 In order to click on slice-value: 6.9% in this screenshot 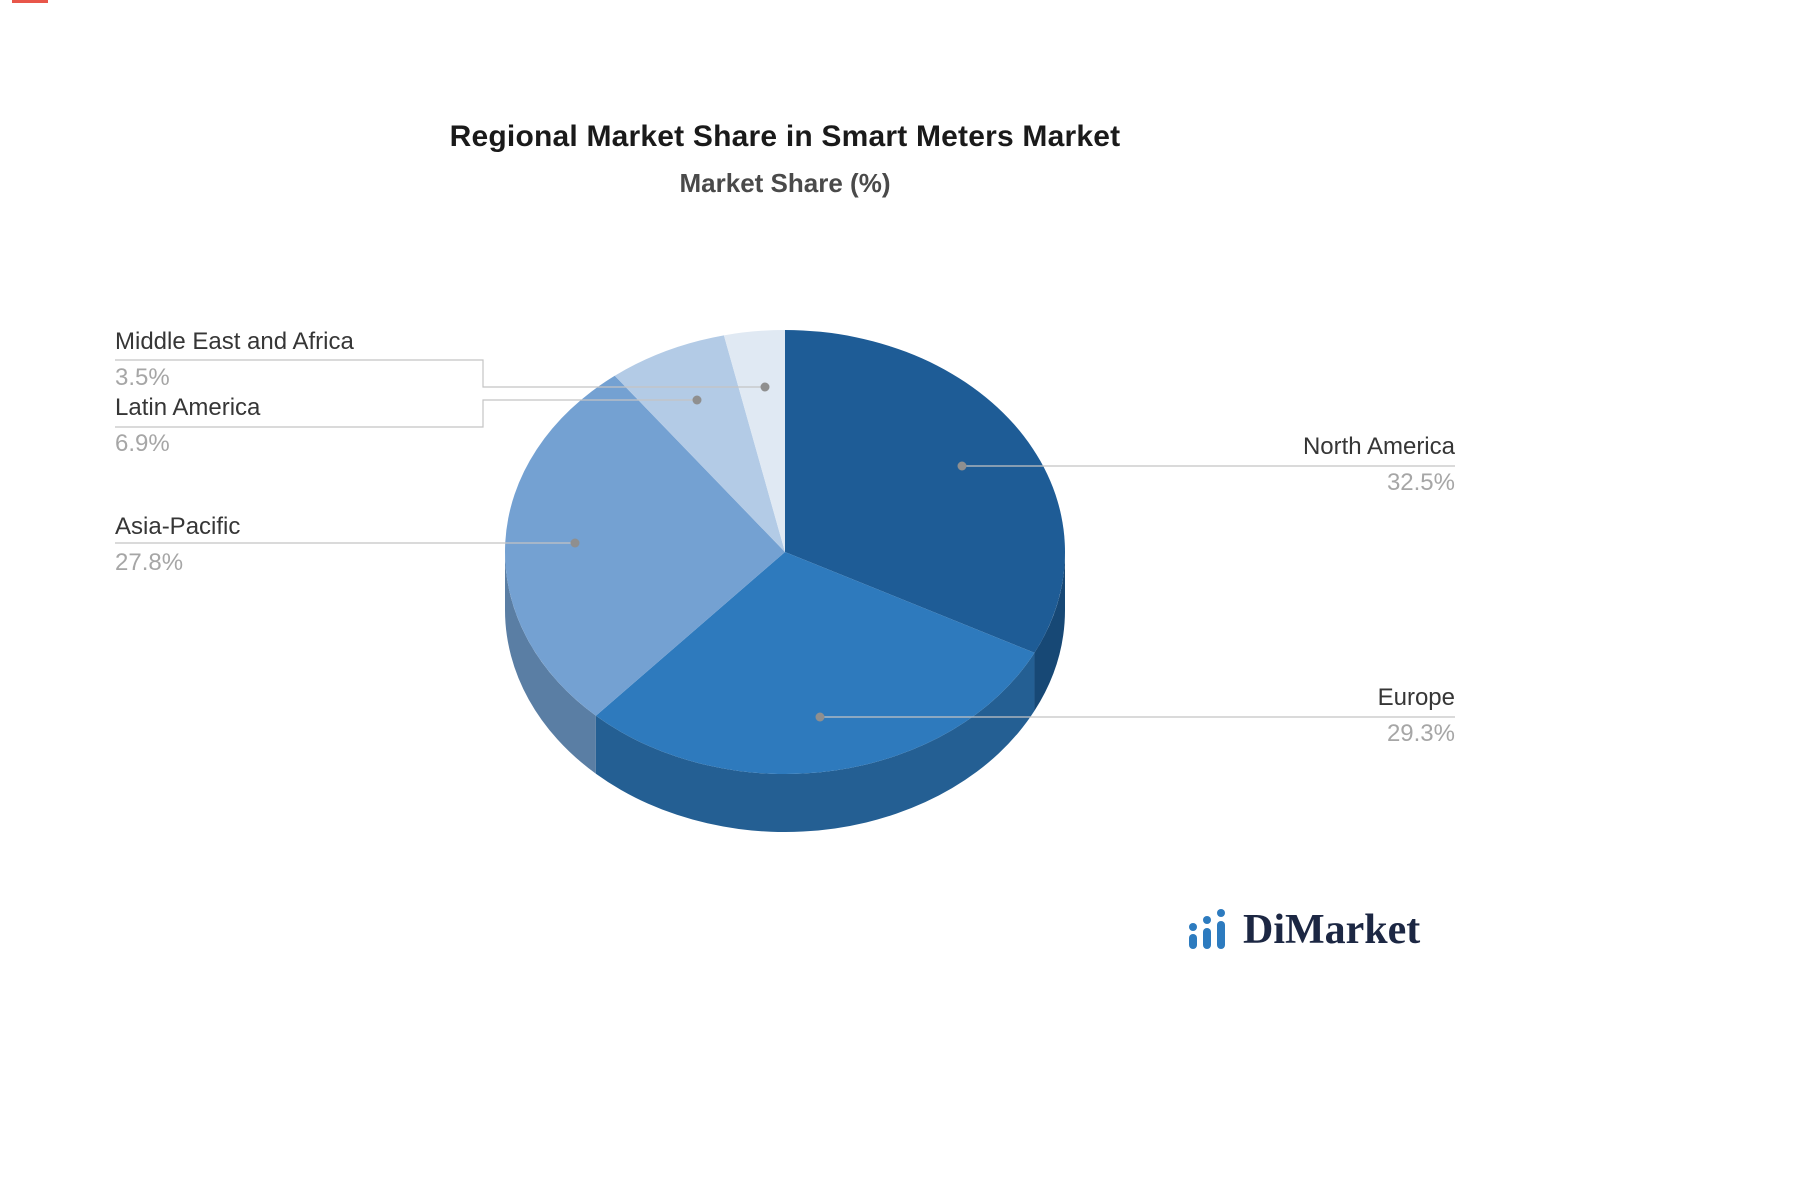, I will do `click(142, 443)`.